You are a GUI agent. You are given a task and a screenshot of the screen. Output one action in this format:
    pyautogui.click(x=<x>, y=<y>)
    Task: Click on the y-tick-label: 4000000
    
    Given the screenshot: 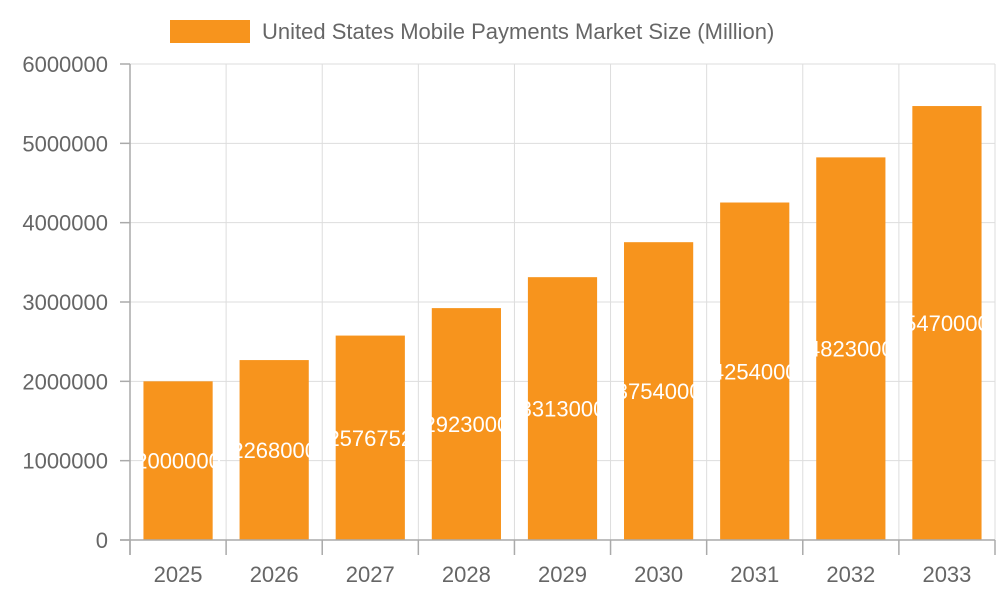 What is the action you would take?
    pyautogui.click(x=65, y=223)
    